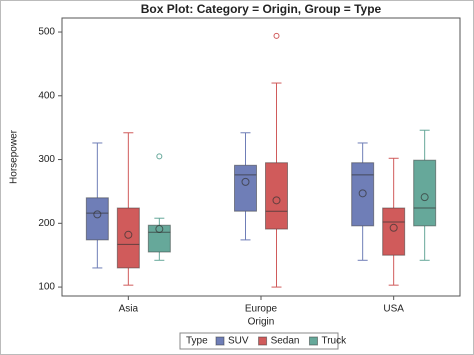  What do you see at coordinates (14, 156) in the screenshot?
I see `y-axis-label: Horsepower` at bounding box center [14, 156].